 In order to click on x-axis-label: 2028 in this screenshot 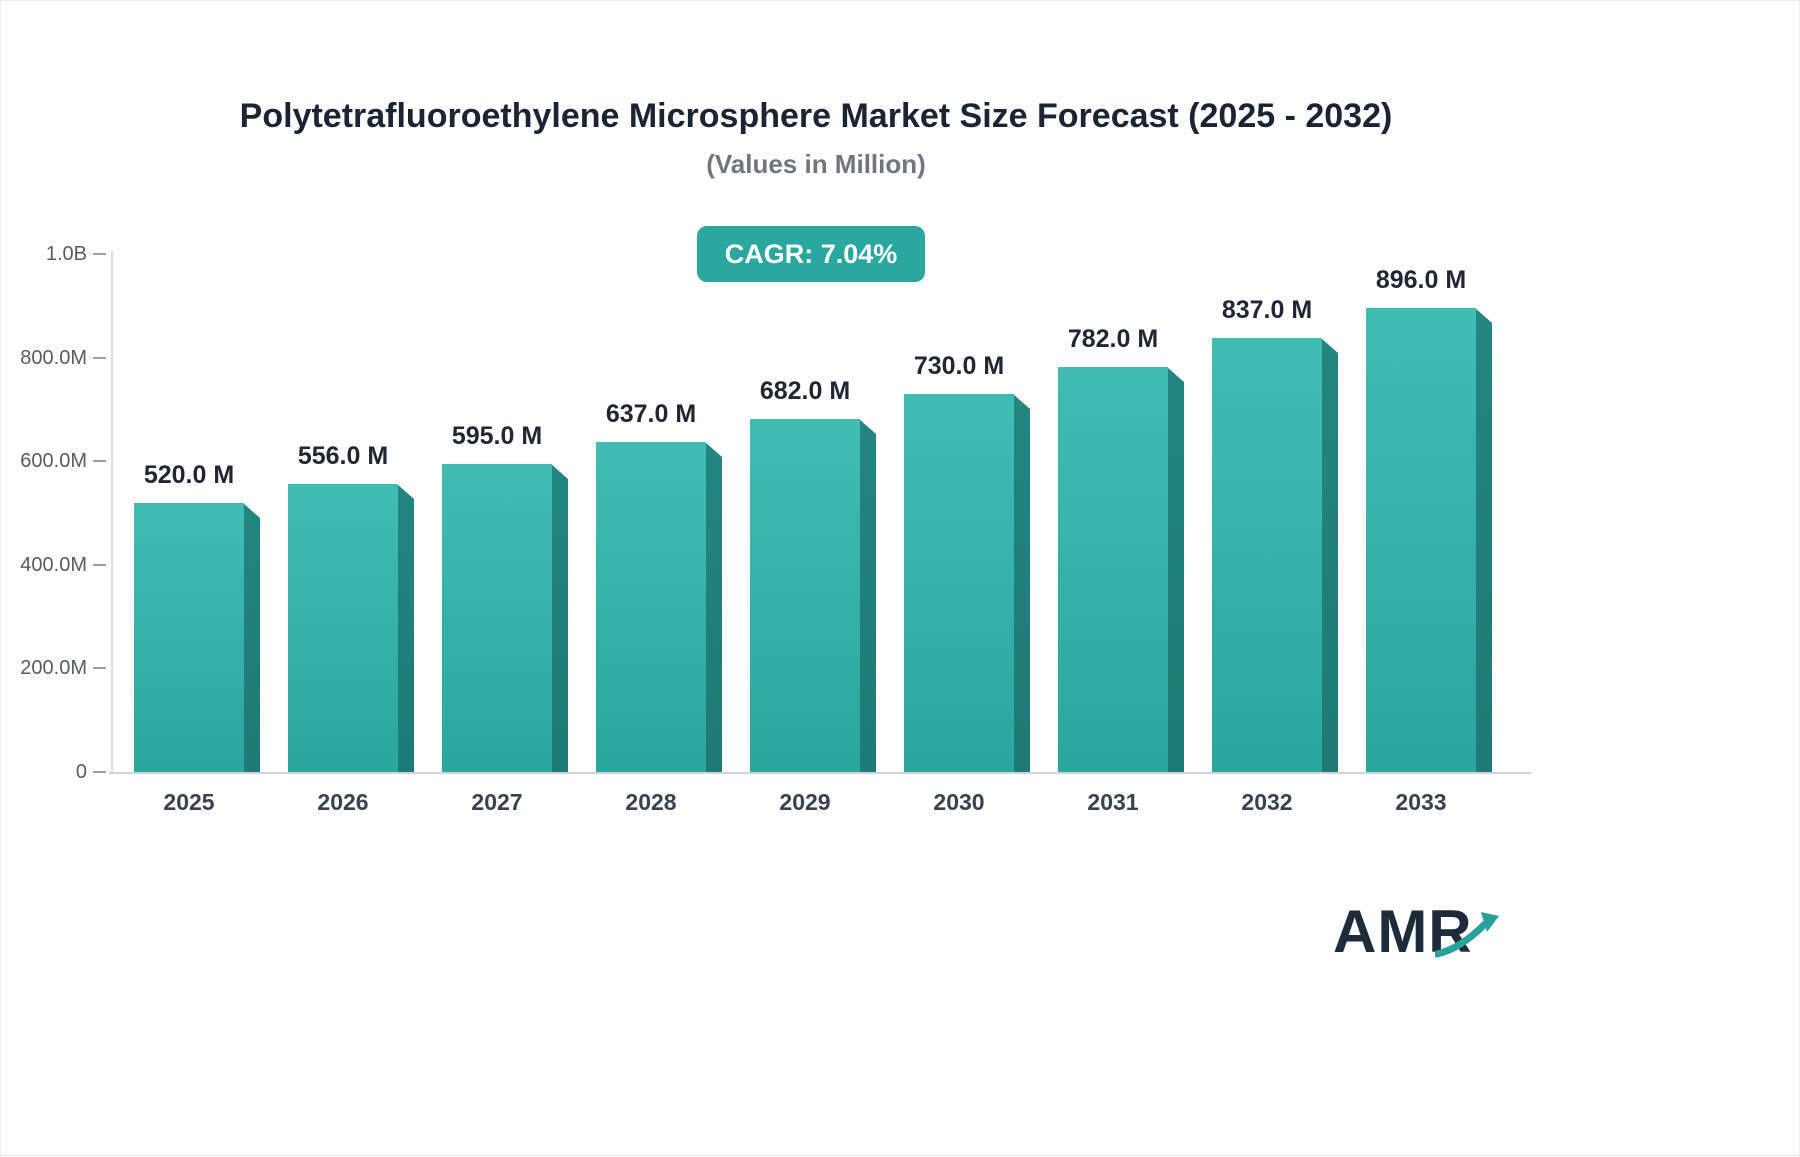, I will do `click(651, 802)`.